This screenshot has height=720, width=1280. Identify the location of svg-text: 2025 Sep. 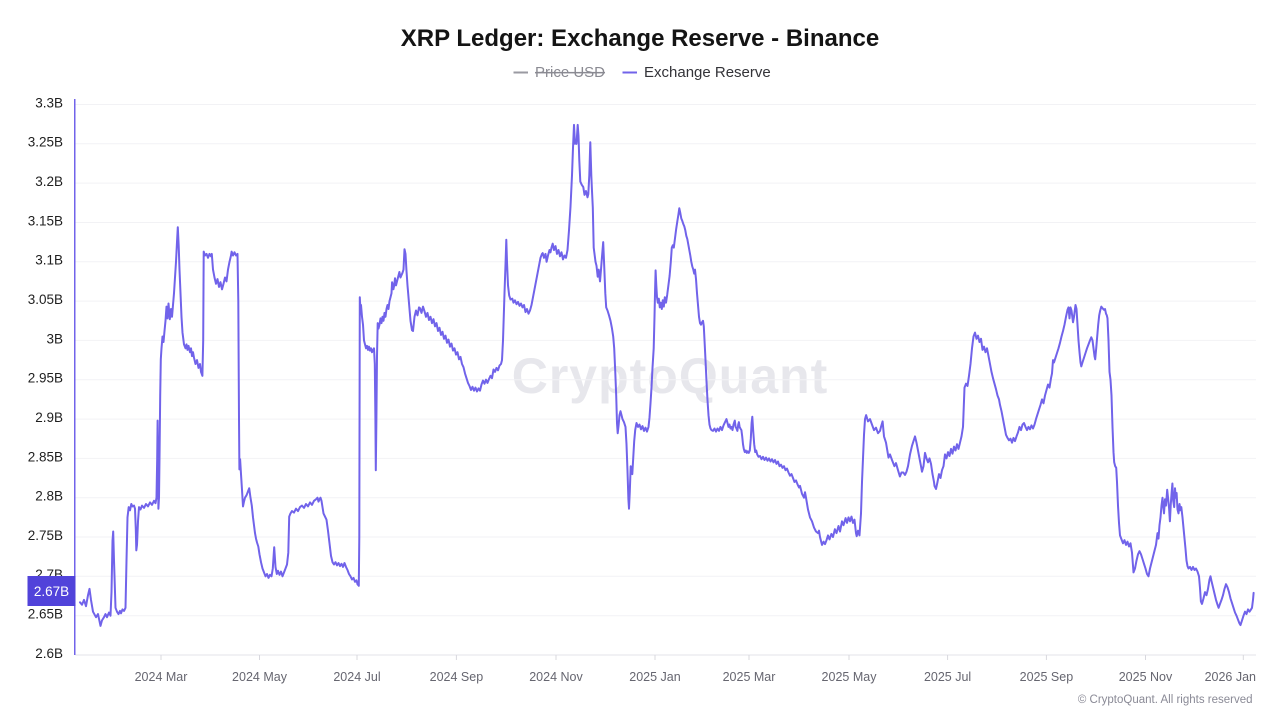
(1047, 677).